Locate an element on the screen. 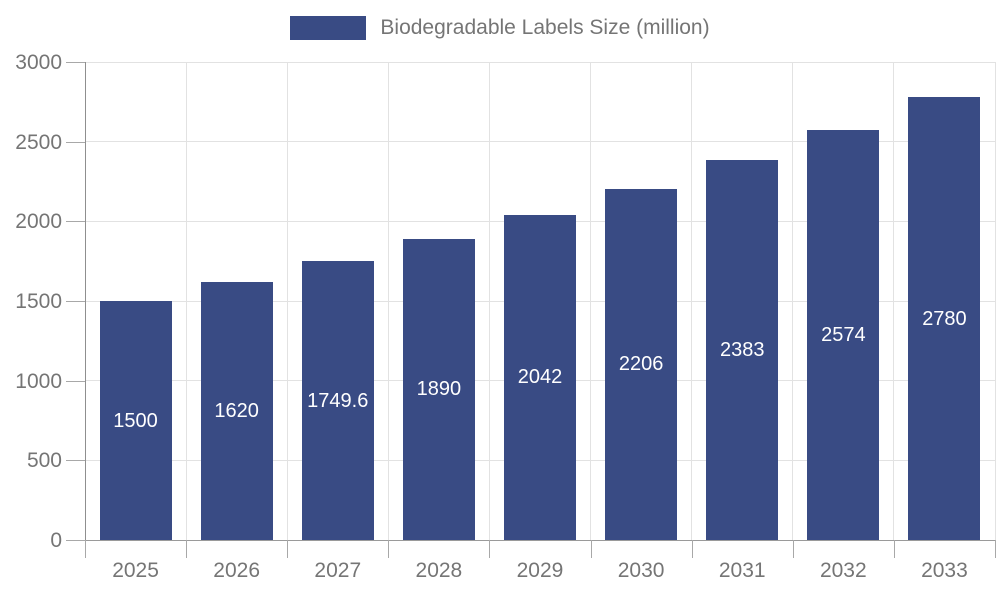  bar-value-label: 1749.6 is located at coordinates (338, 400).